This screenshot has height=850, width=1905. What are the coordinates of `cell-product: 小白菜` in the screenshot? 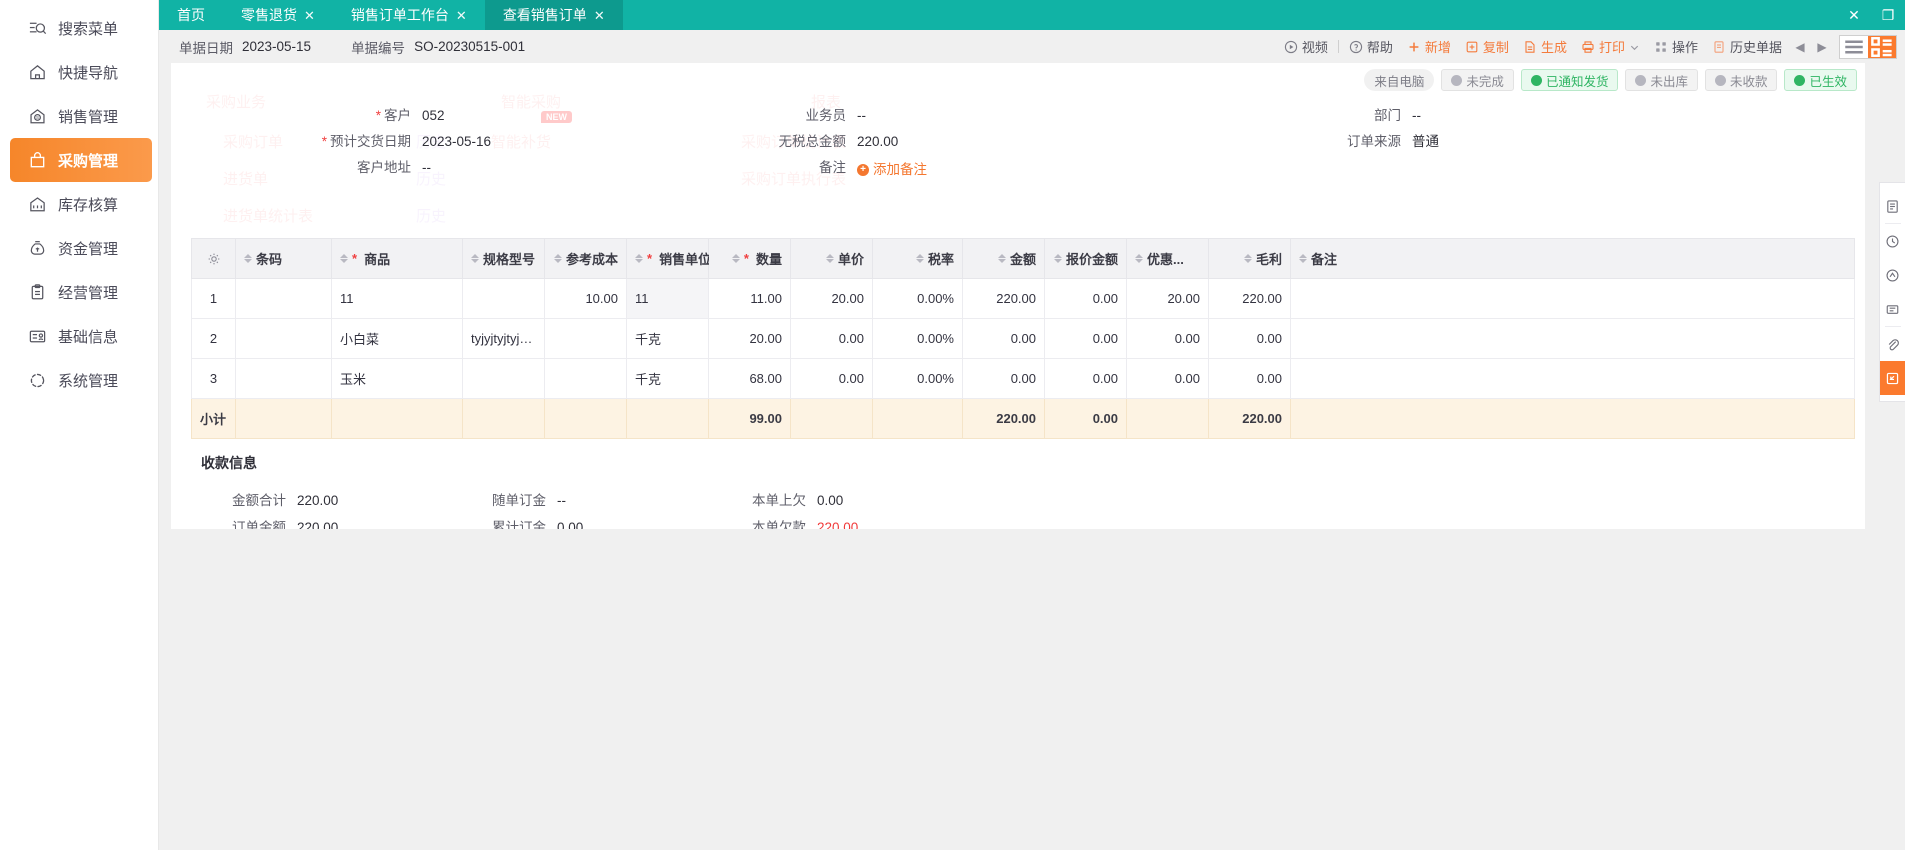 It's located at (397, 338).